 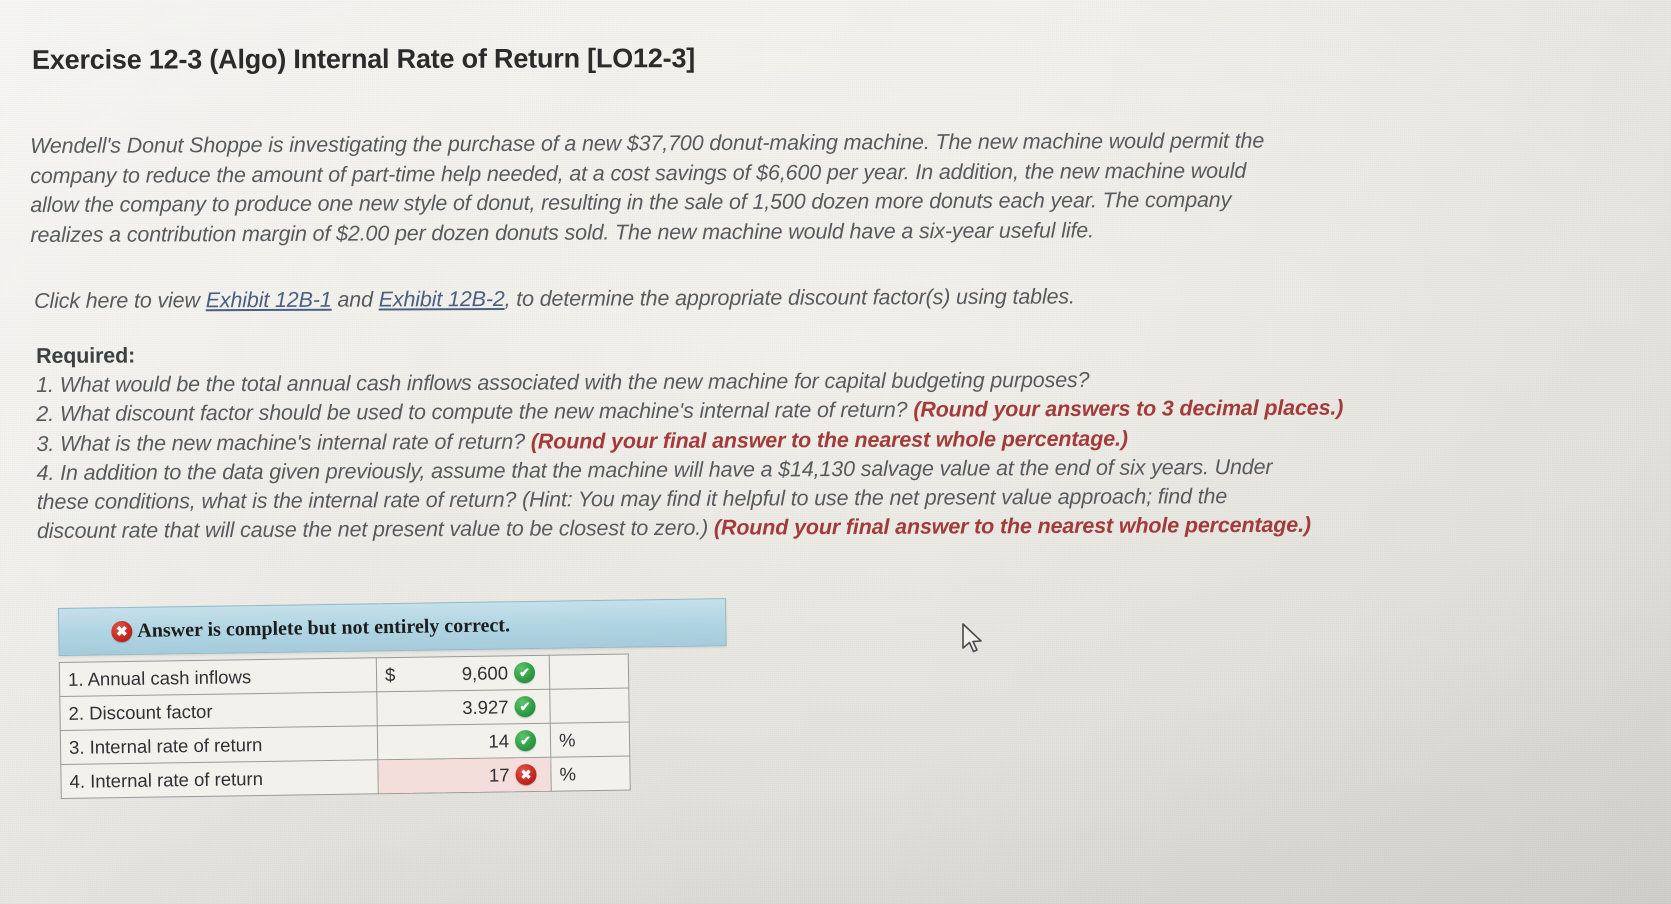 What do you see at coordinates (218, 711) in the screenshot?
I see `answer-row-label: 2. Discount factor` at bounding box center [218, 711].